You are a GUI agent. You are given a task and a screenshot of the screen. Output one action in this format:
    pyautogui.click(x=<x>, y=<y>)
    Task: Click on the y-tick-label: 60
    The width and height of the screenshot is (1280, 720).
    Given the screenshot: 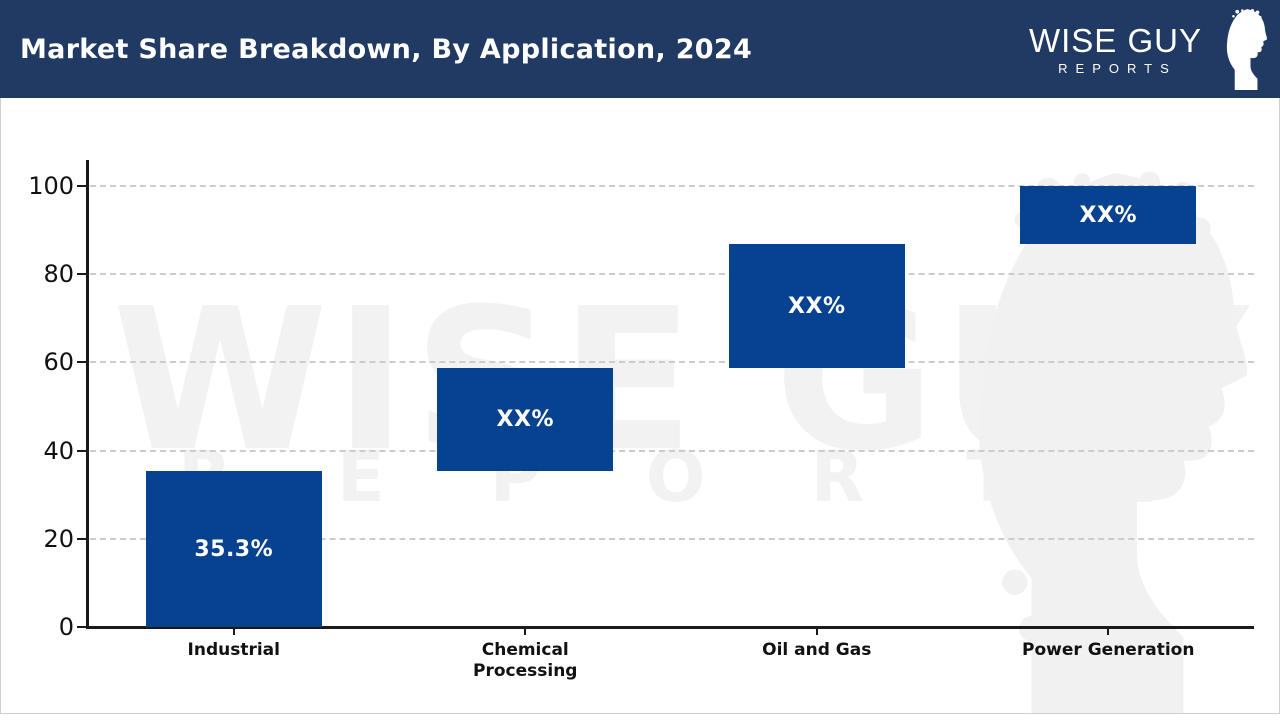 What is the action you would take?
    pyautogui.click(x=58, y=362)
    